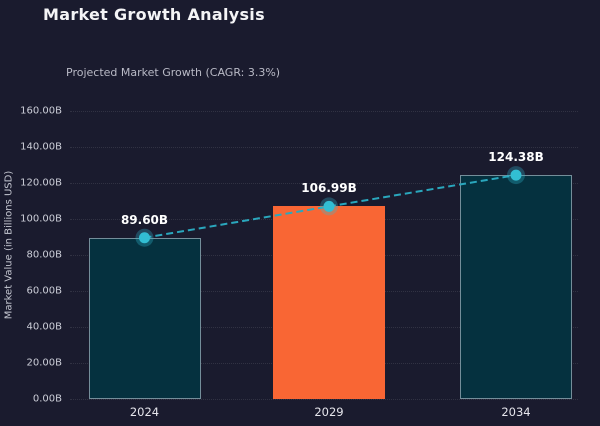 The height and width of the screenshot is (426, 600). What do you see at coordinates (154, 14) in the screenshot?
I see `chart-title: Market Growth Analysis` at bounding box center [154, 14].